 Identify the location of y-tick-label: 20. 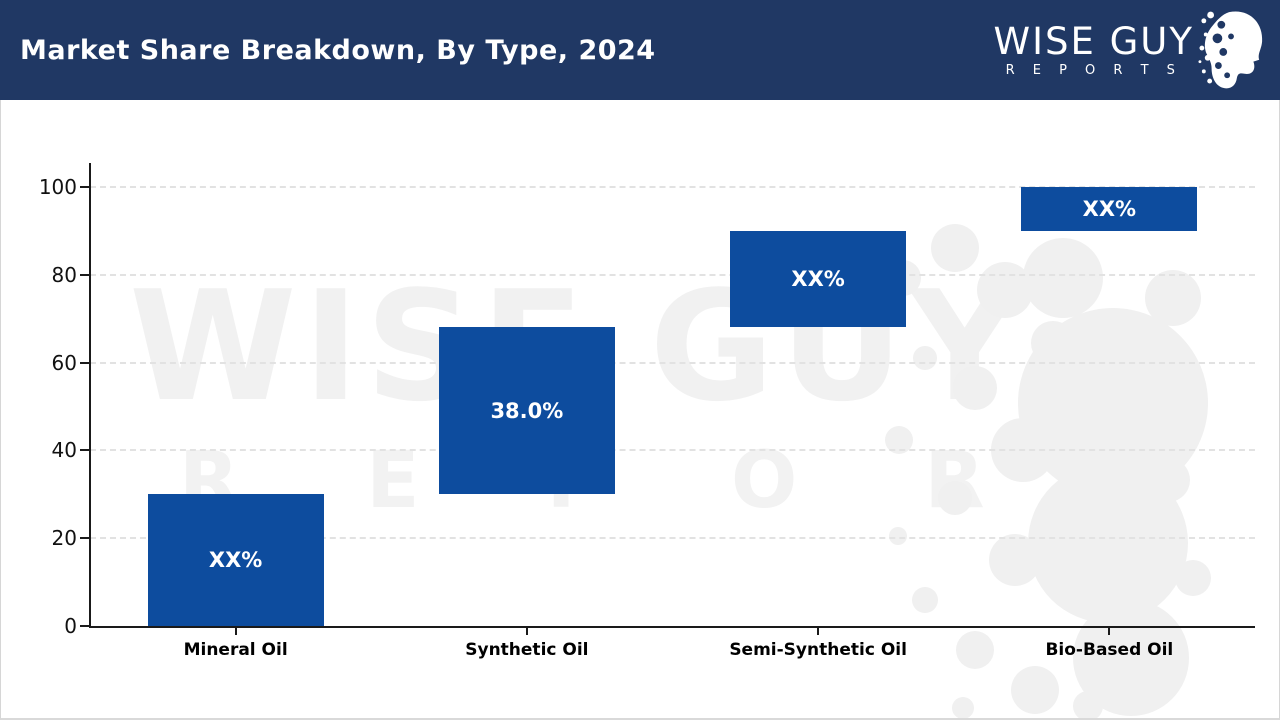
(64, 538).